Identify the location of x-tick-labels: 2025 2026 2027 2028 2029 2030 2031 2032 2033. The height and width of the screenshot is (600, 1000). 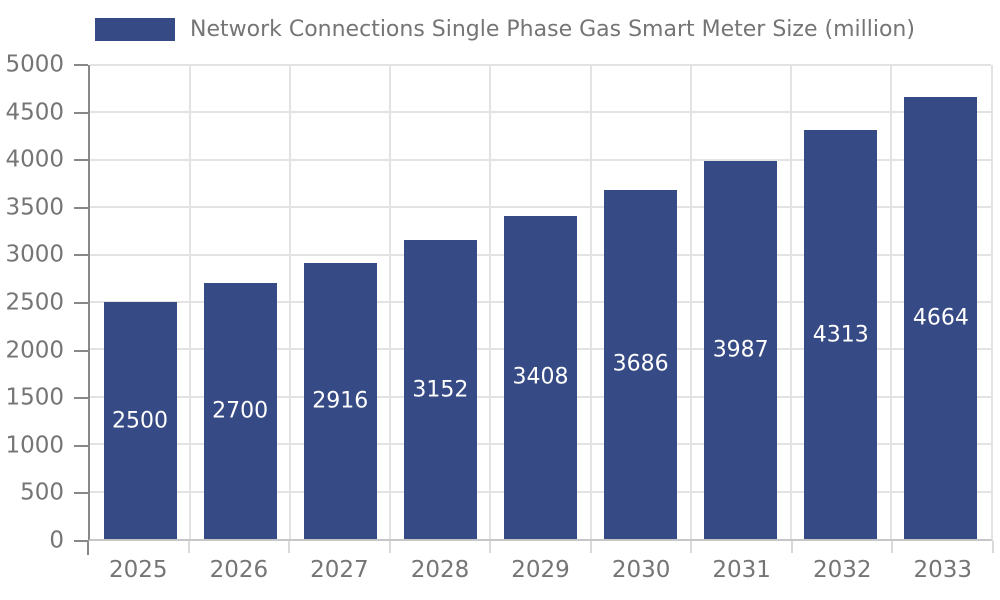
(540, 570).